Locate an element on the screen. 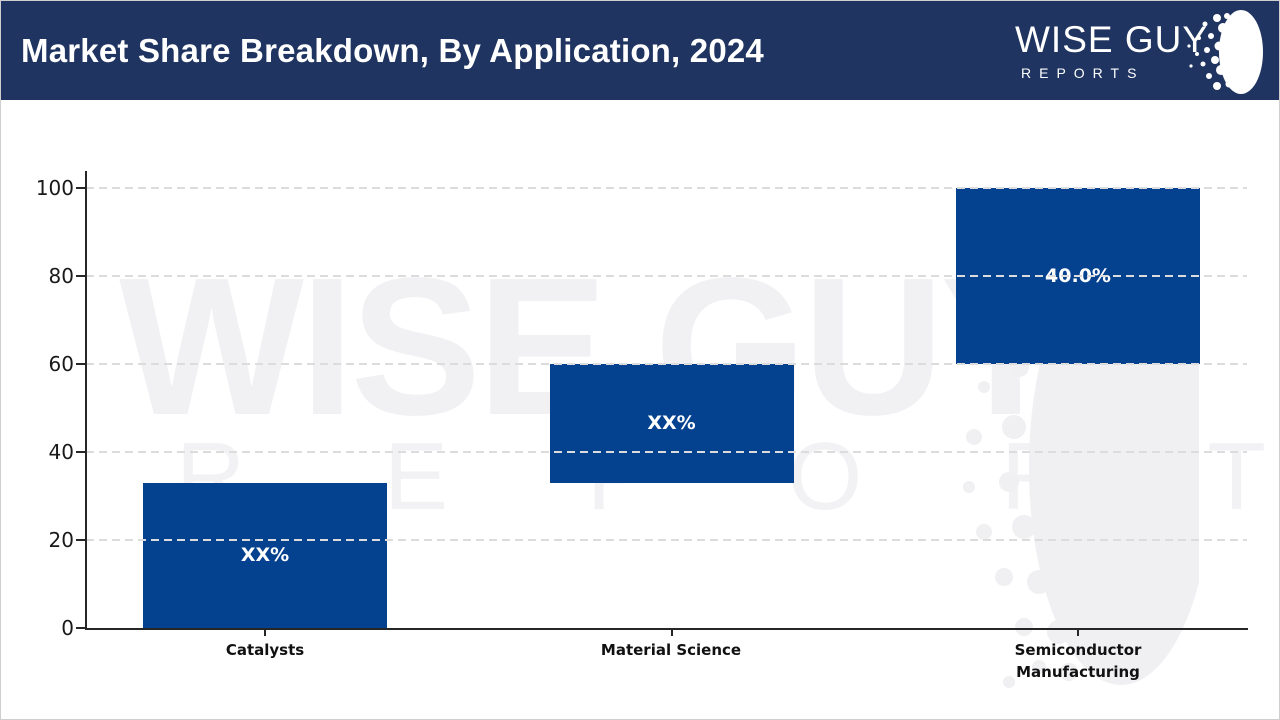  bar-material-science: XX% is located at coordinates (671, 423).